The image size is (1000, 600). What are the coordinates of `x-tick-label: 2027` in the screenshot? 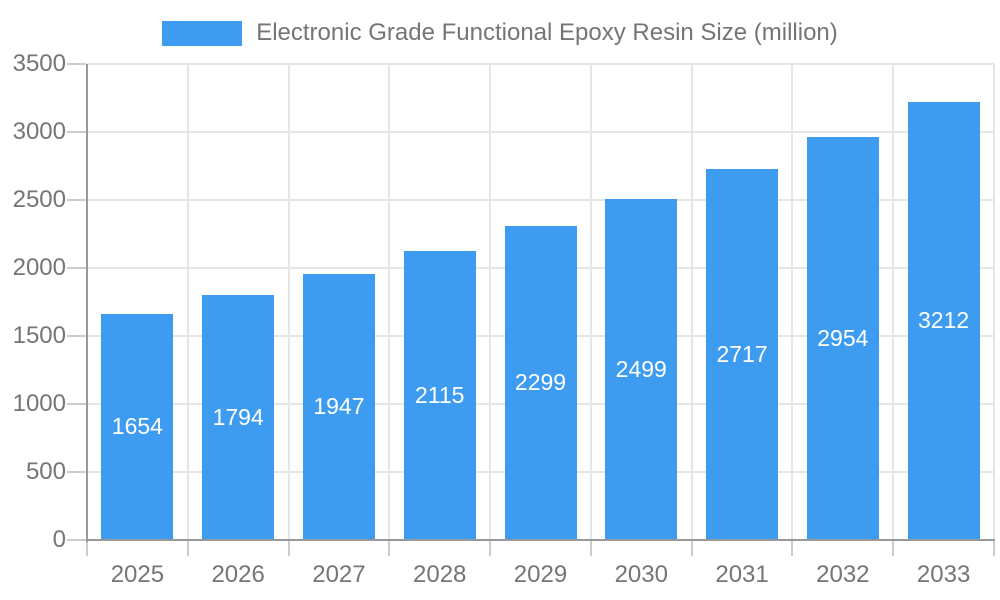 It's located at (339, 574).